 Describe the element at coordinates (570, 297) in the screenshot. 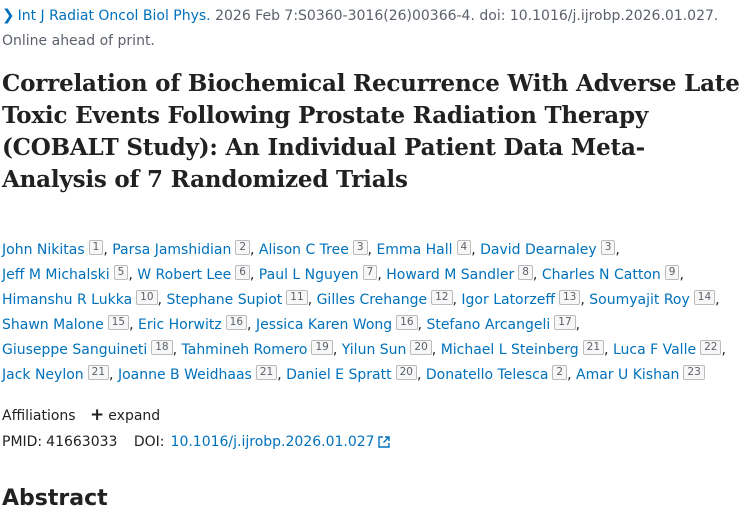

I see `affiliation-number: 13` at that location.